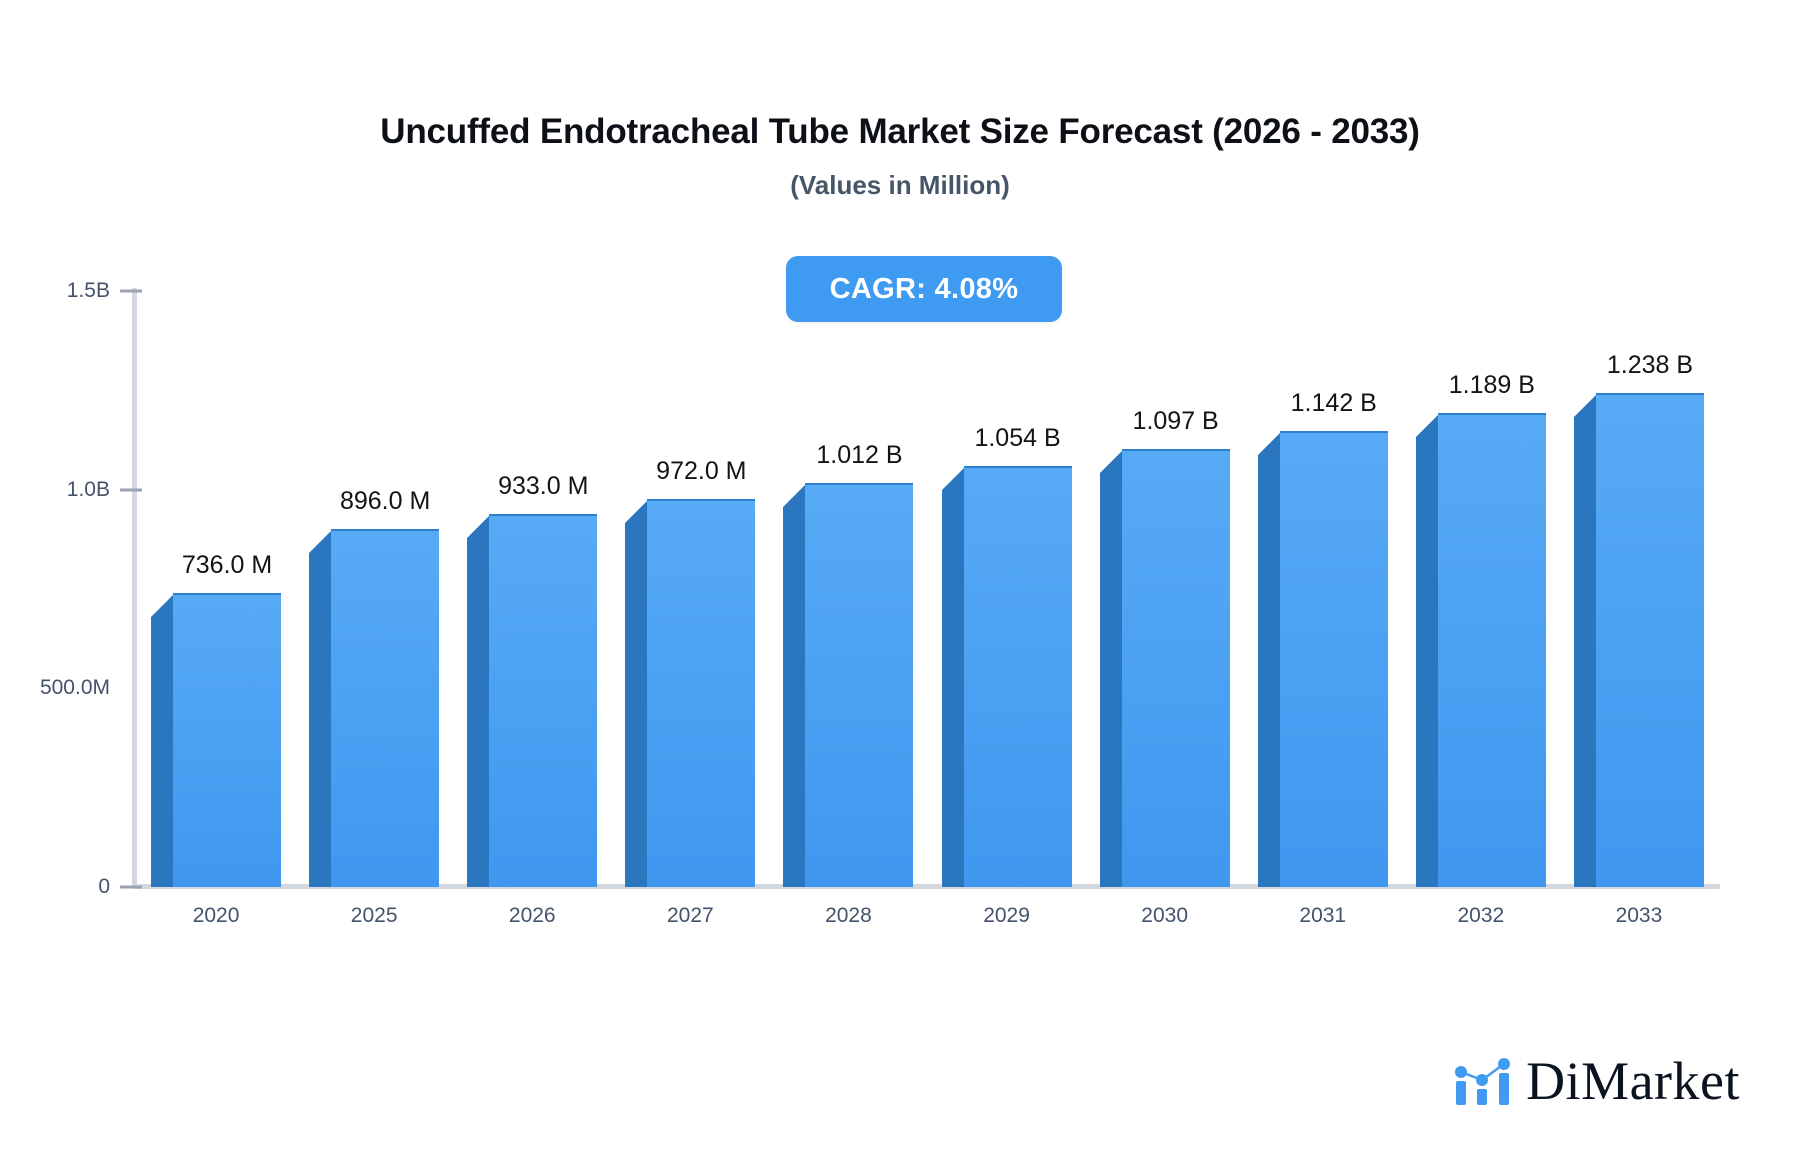 This screenshot has width=1800, height=1156. I want to click on bar-2033: 1.238 B, so click(1638, 619).